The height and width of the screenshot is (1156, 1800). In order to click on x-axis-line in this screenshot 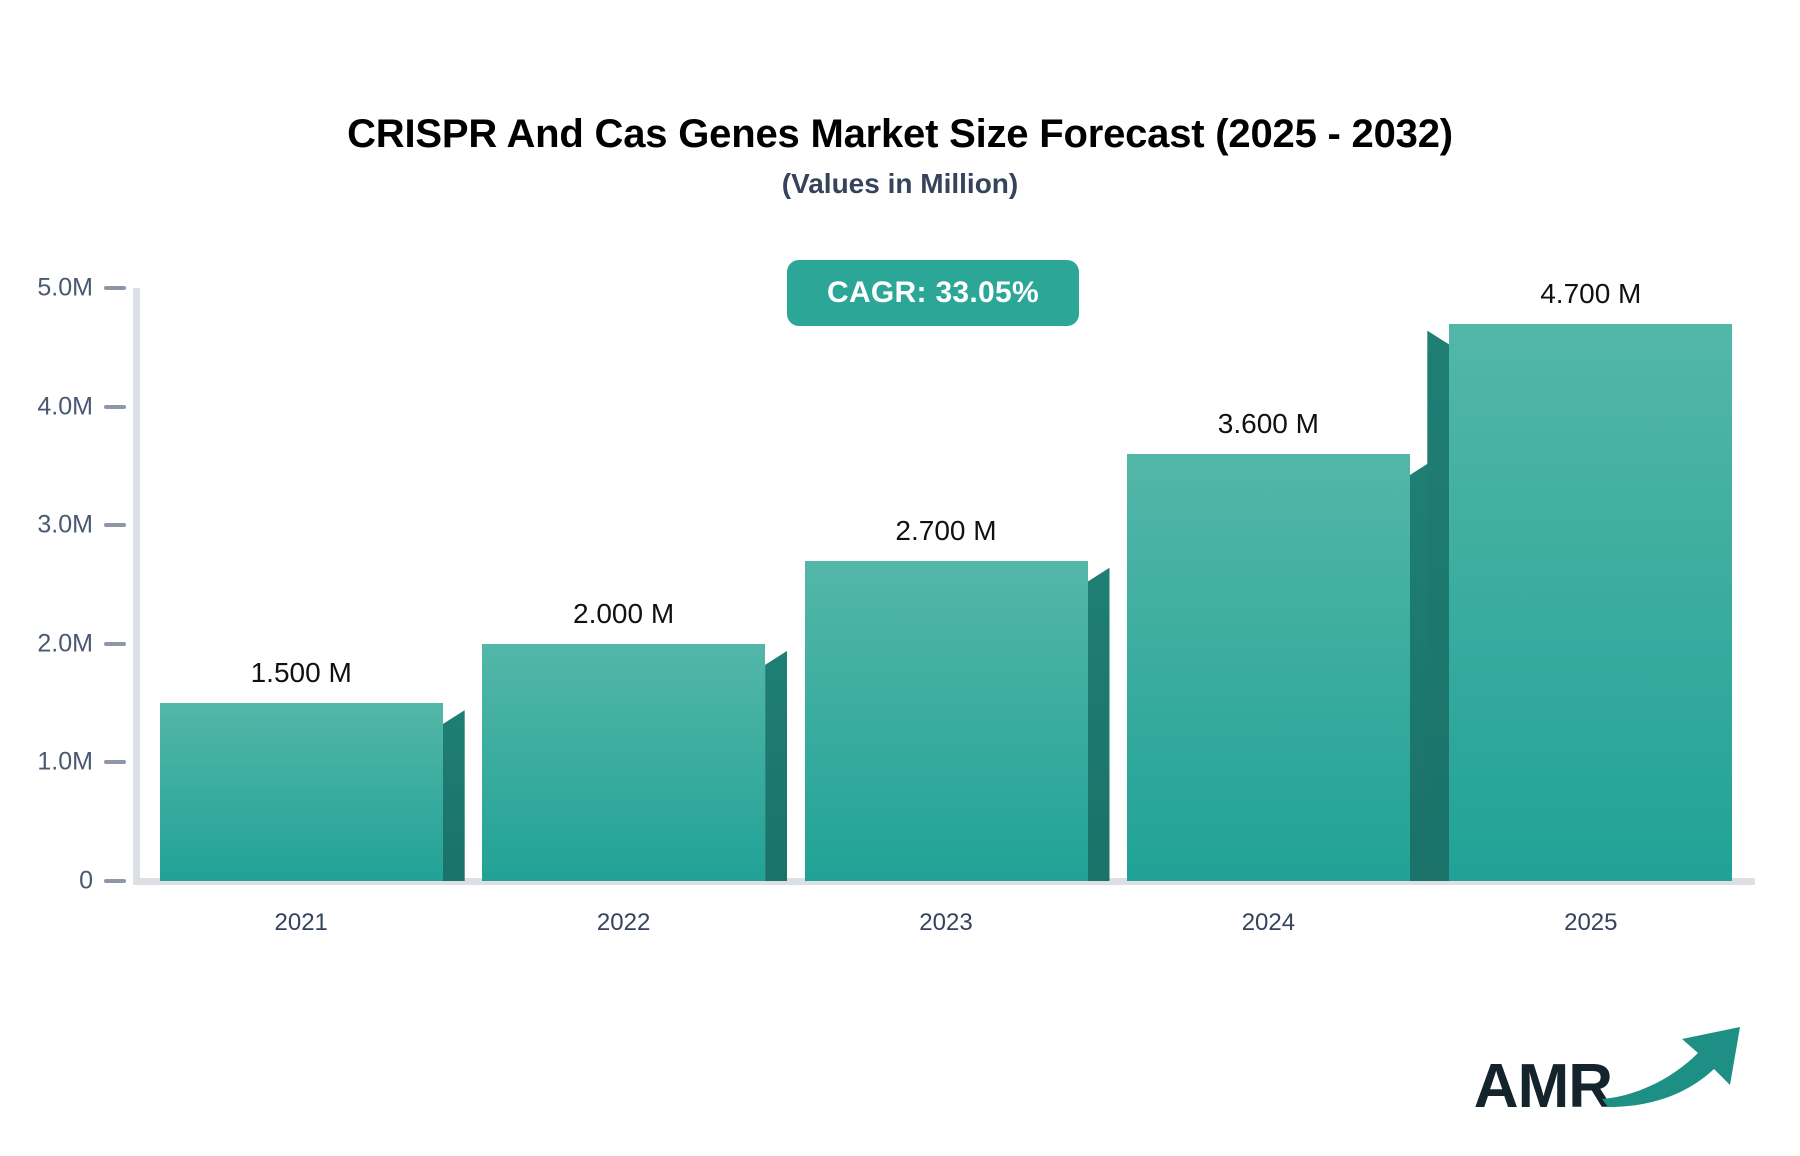, I will do `click(944, 881)`.